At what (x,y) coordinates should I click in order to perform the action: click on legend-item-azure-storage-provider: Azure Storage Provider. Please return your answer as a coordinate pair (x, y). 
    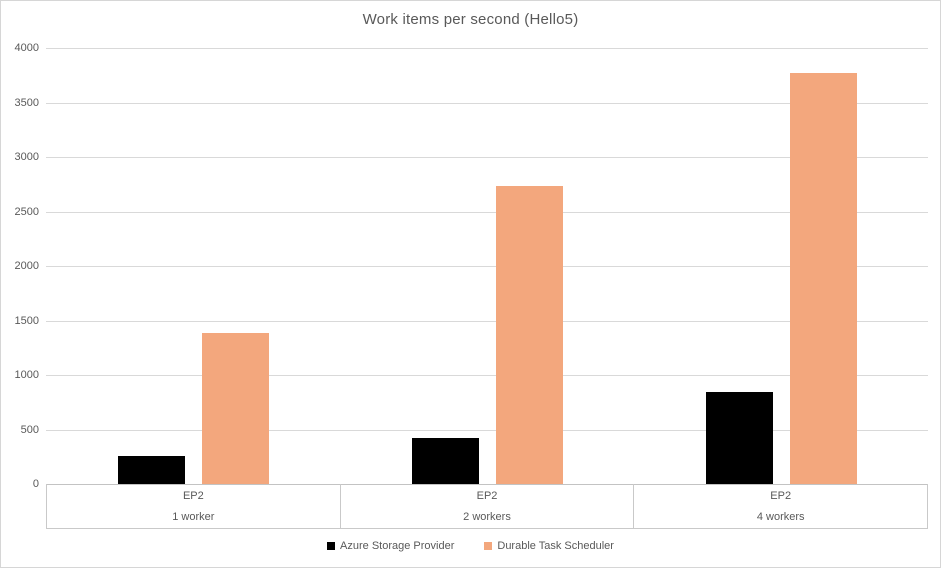
    Looking at the image, I should click on (390, 546).